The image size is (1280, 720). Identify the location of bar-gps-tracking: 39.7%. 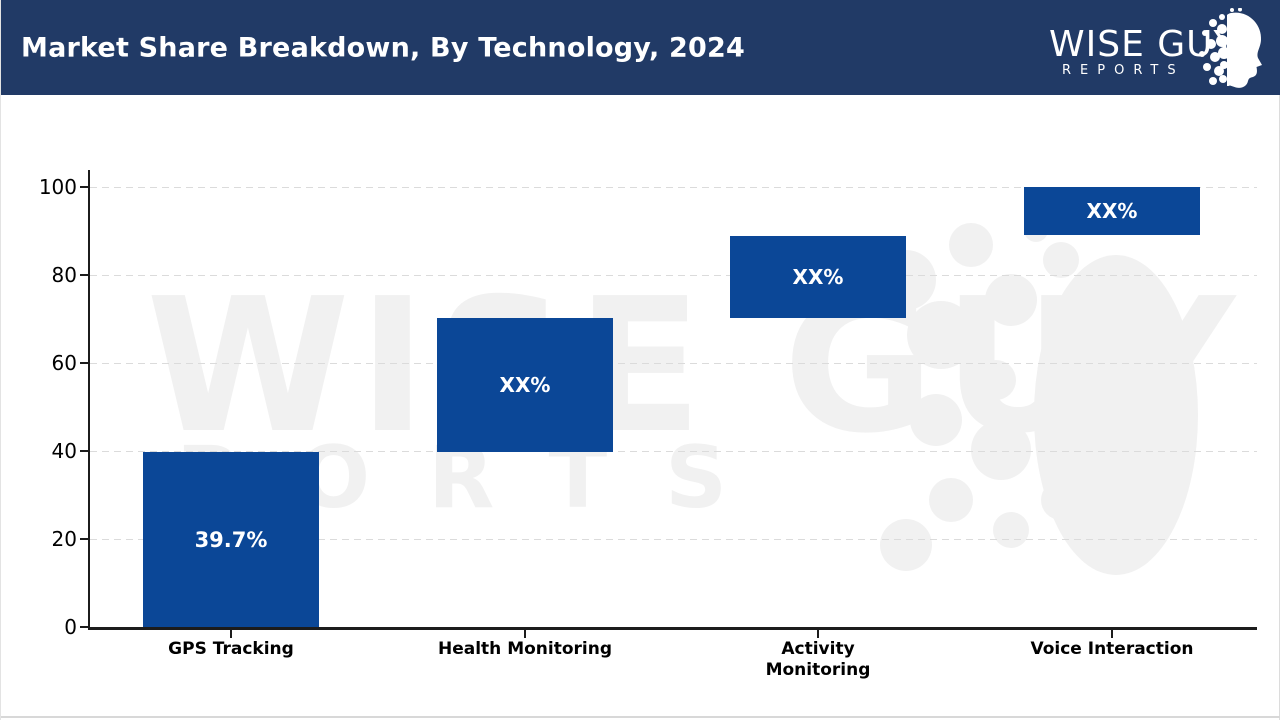
(231, 539).